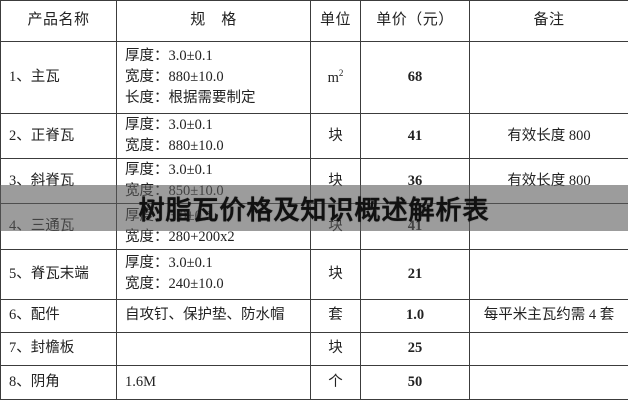 This screenshot has width=628, height=400. Describe the element at coordinates (415, 274) in the screenshot. I see `cell-unit-price: 21` at that location.